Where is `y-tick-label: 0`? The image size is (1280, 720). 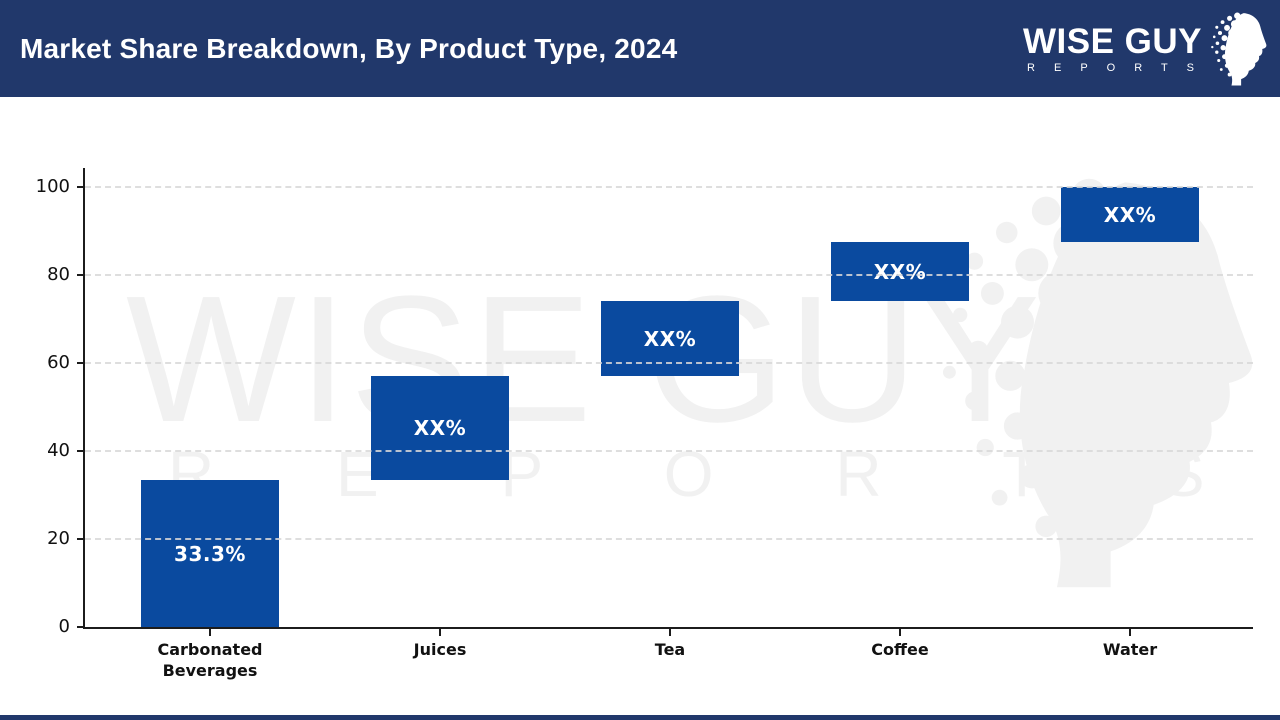
y-tick-label: 0 is located at coordinates (64, 626).